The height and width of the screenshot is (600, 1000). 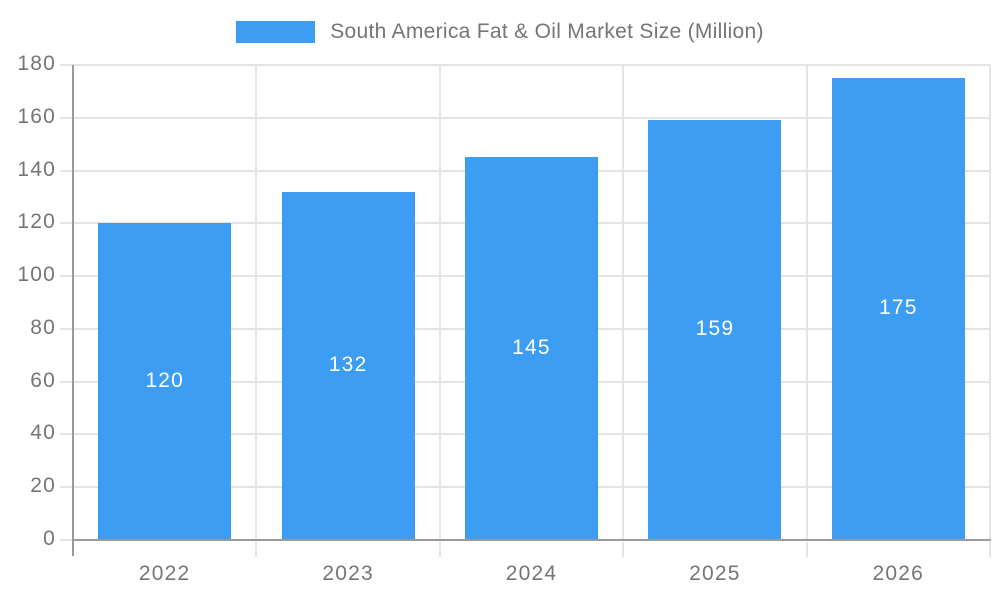 I want to click on bar-value-label: 132, so click(x=348, y=364).